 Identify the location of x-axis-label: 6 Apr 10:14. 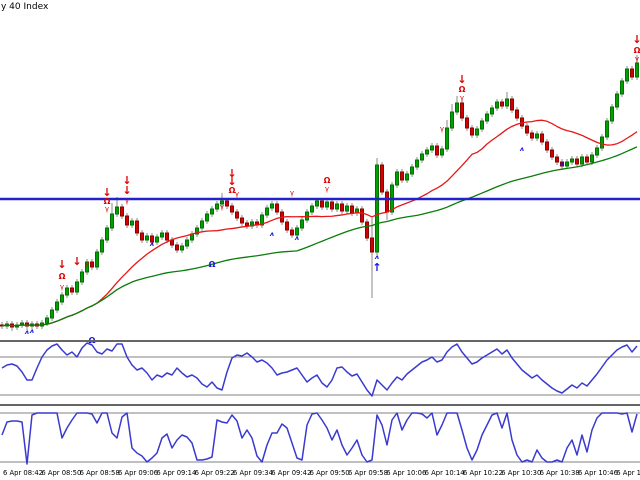
(445, 473).